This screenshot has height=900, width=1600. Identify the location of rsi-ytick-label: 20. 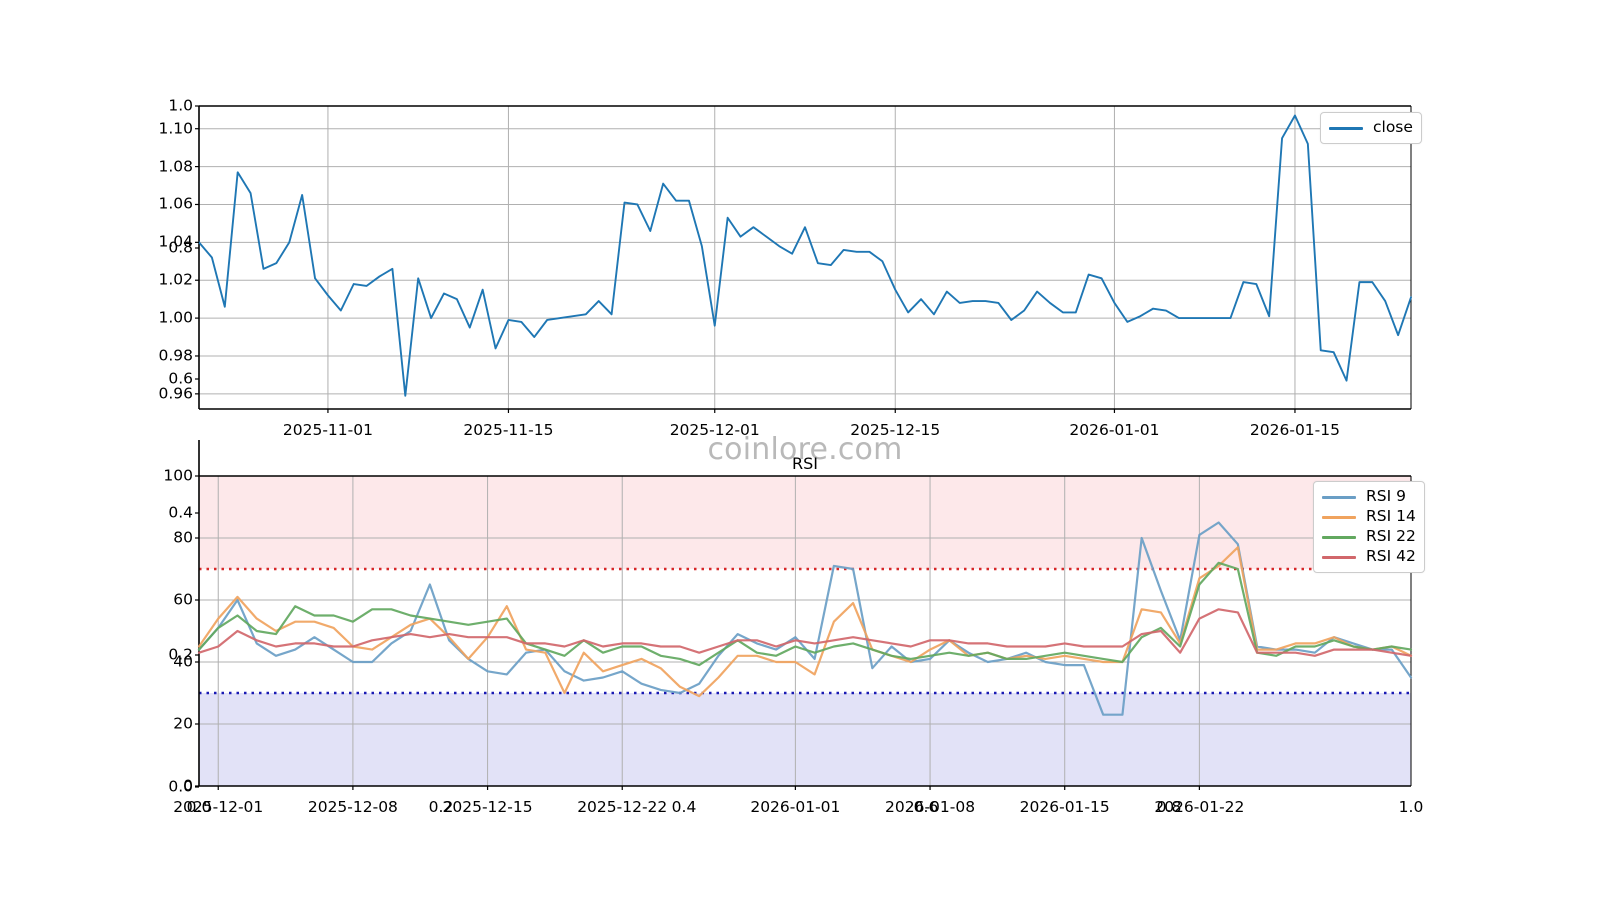
(183, 723).